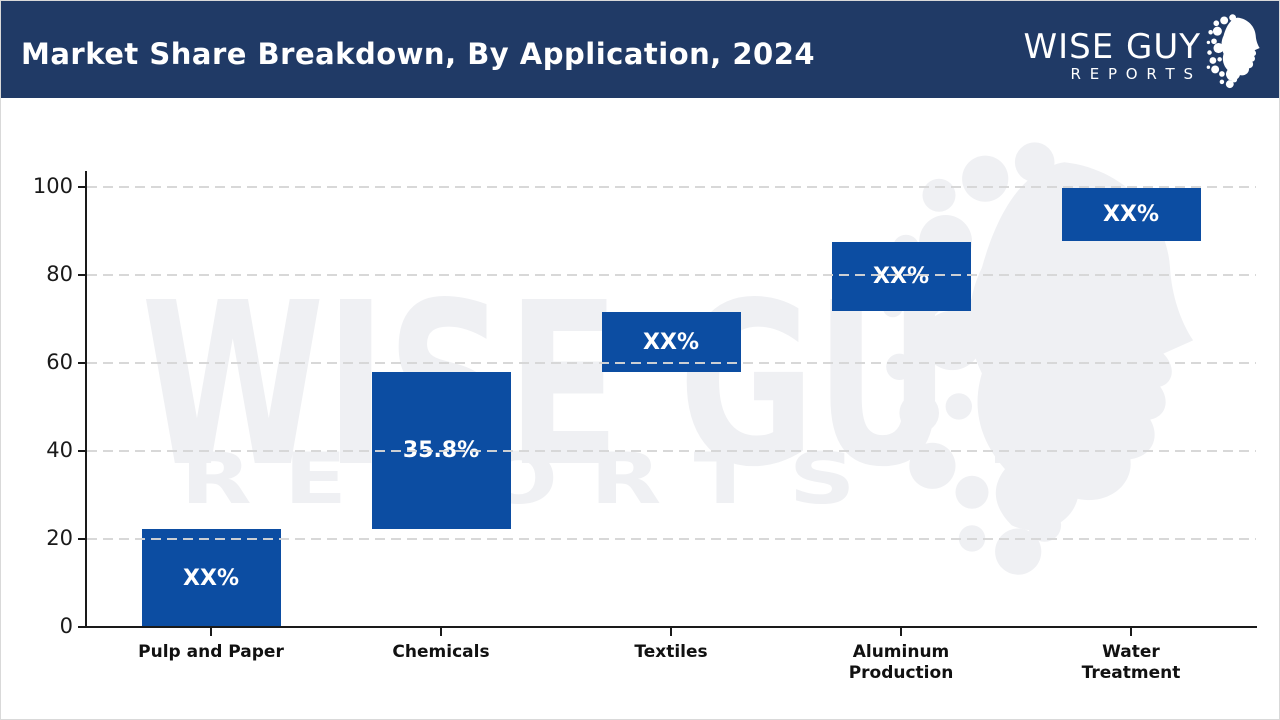 The width and height of the screenshot is (1280, 720). I want to click on x-axis-label-chemicals: Chemicals, so click(441, 652).